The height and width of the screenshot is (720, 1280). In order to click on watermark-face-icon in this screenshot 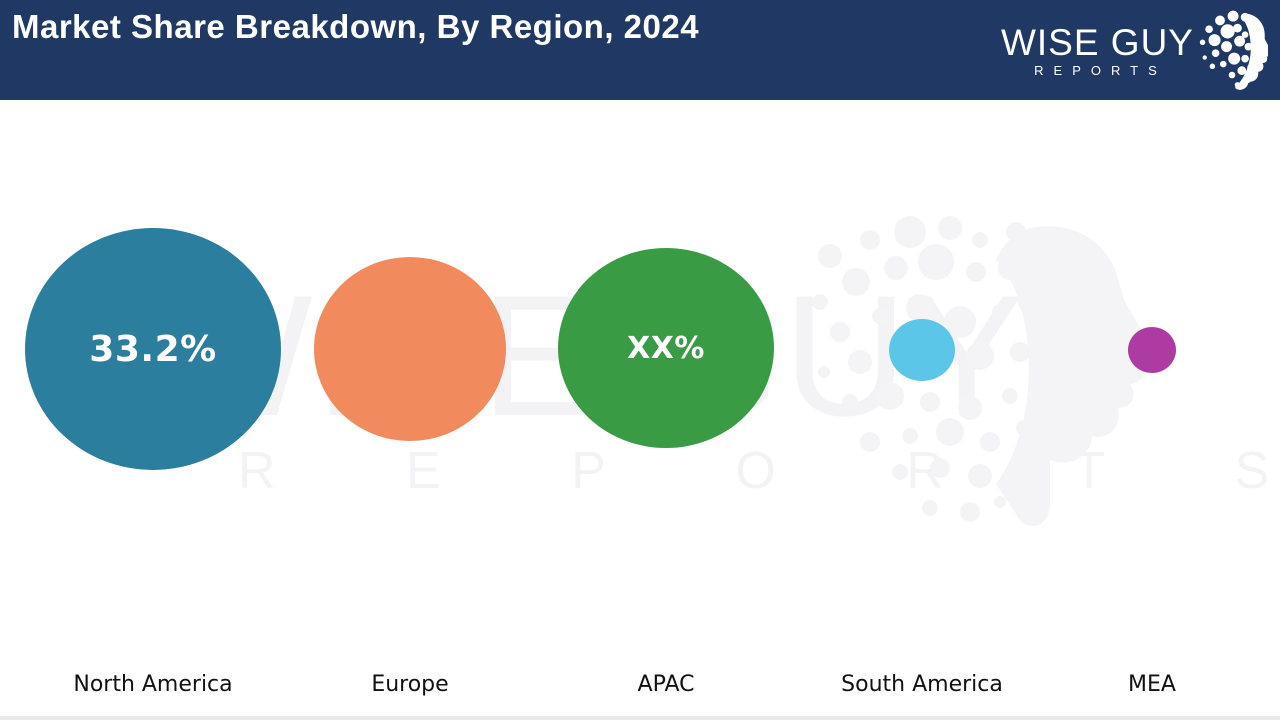, I will do `click(983, 371)`.